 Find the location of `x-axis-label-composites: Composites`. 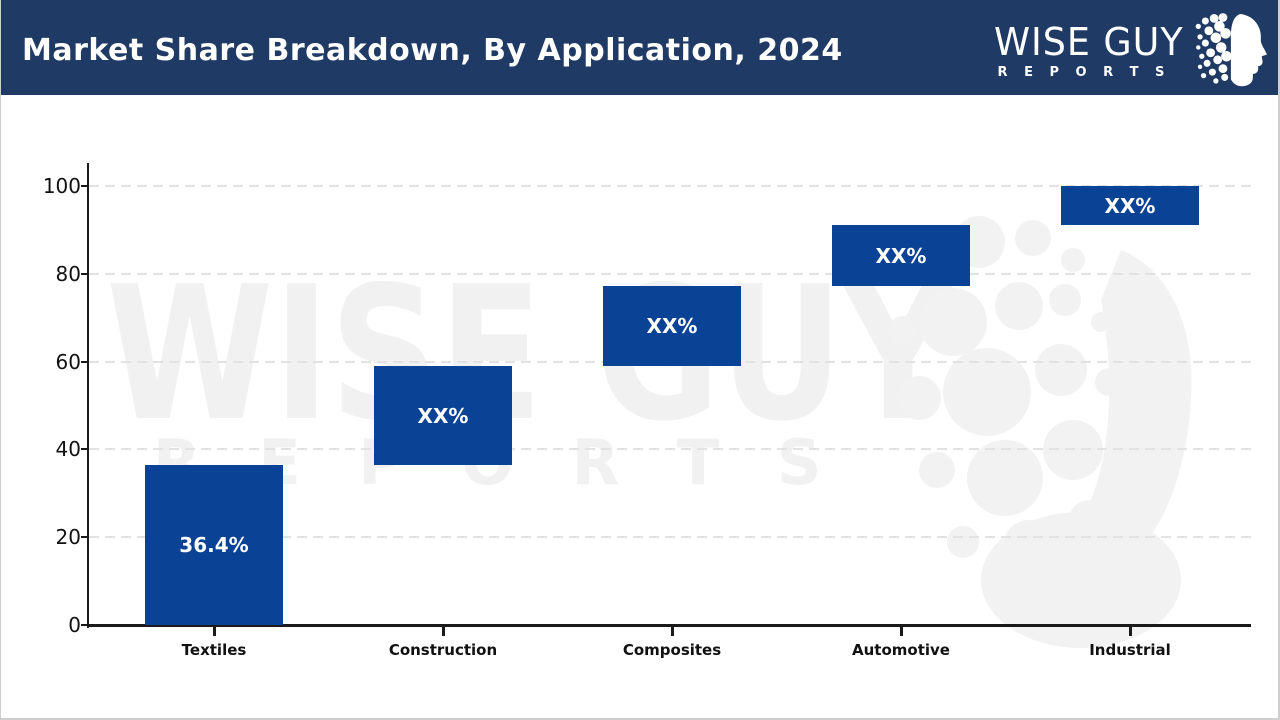

x-axis-label-composites: Composites is located at coordinates (672, 650).